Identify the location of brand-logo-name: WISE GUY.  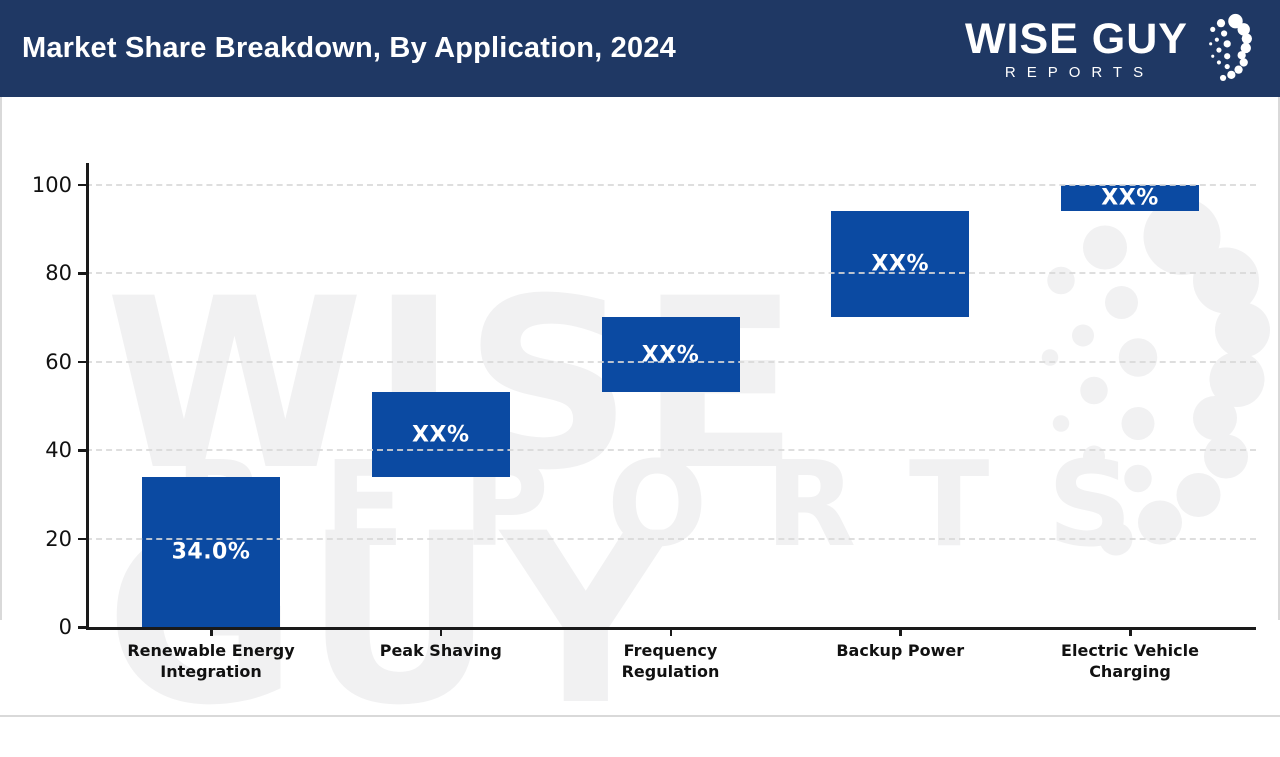
(1076, 38).